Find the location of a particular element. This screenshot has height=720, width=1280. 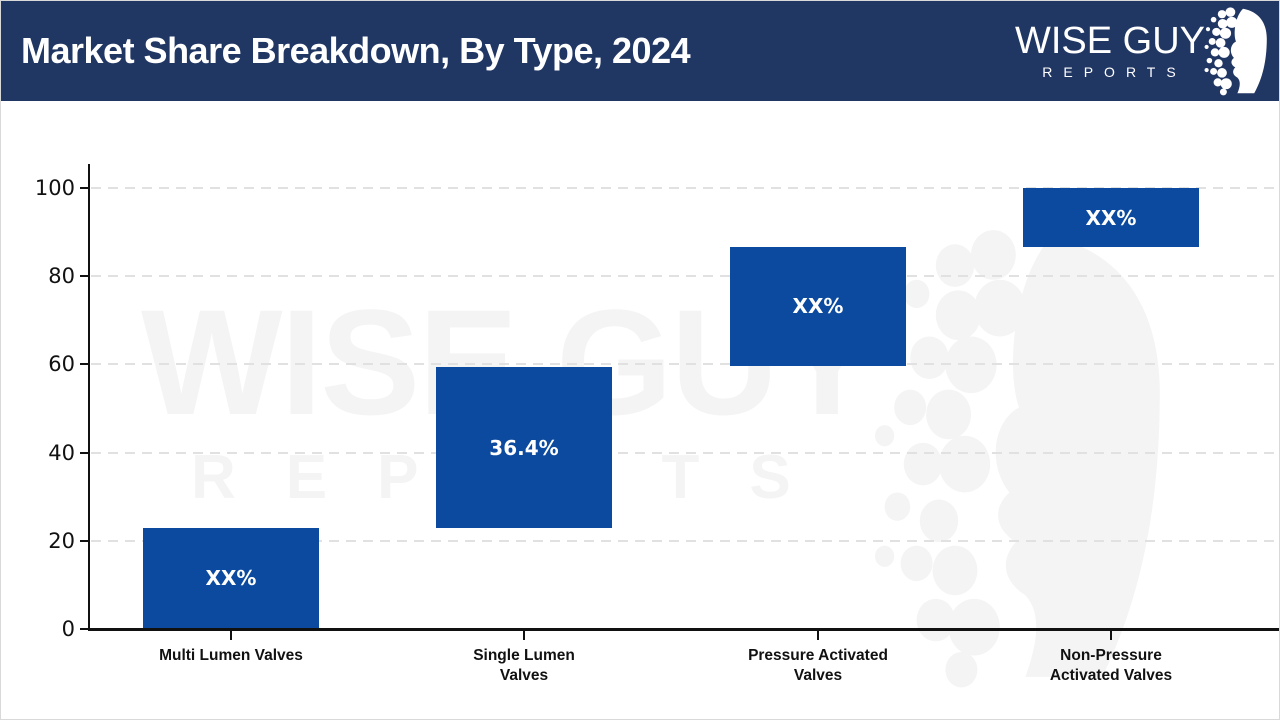

brand-logo-text: WISE GUY REPORTS is located at coordinates (1109, 50).